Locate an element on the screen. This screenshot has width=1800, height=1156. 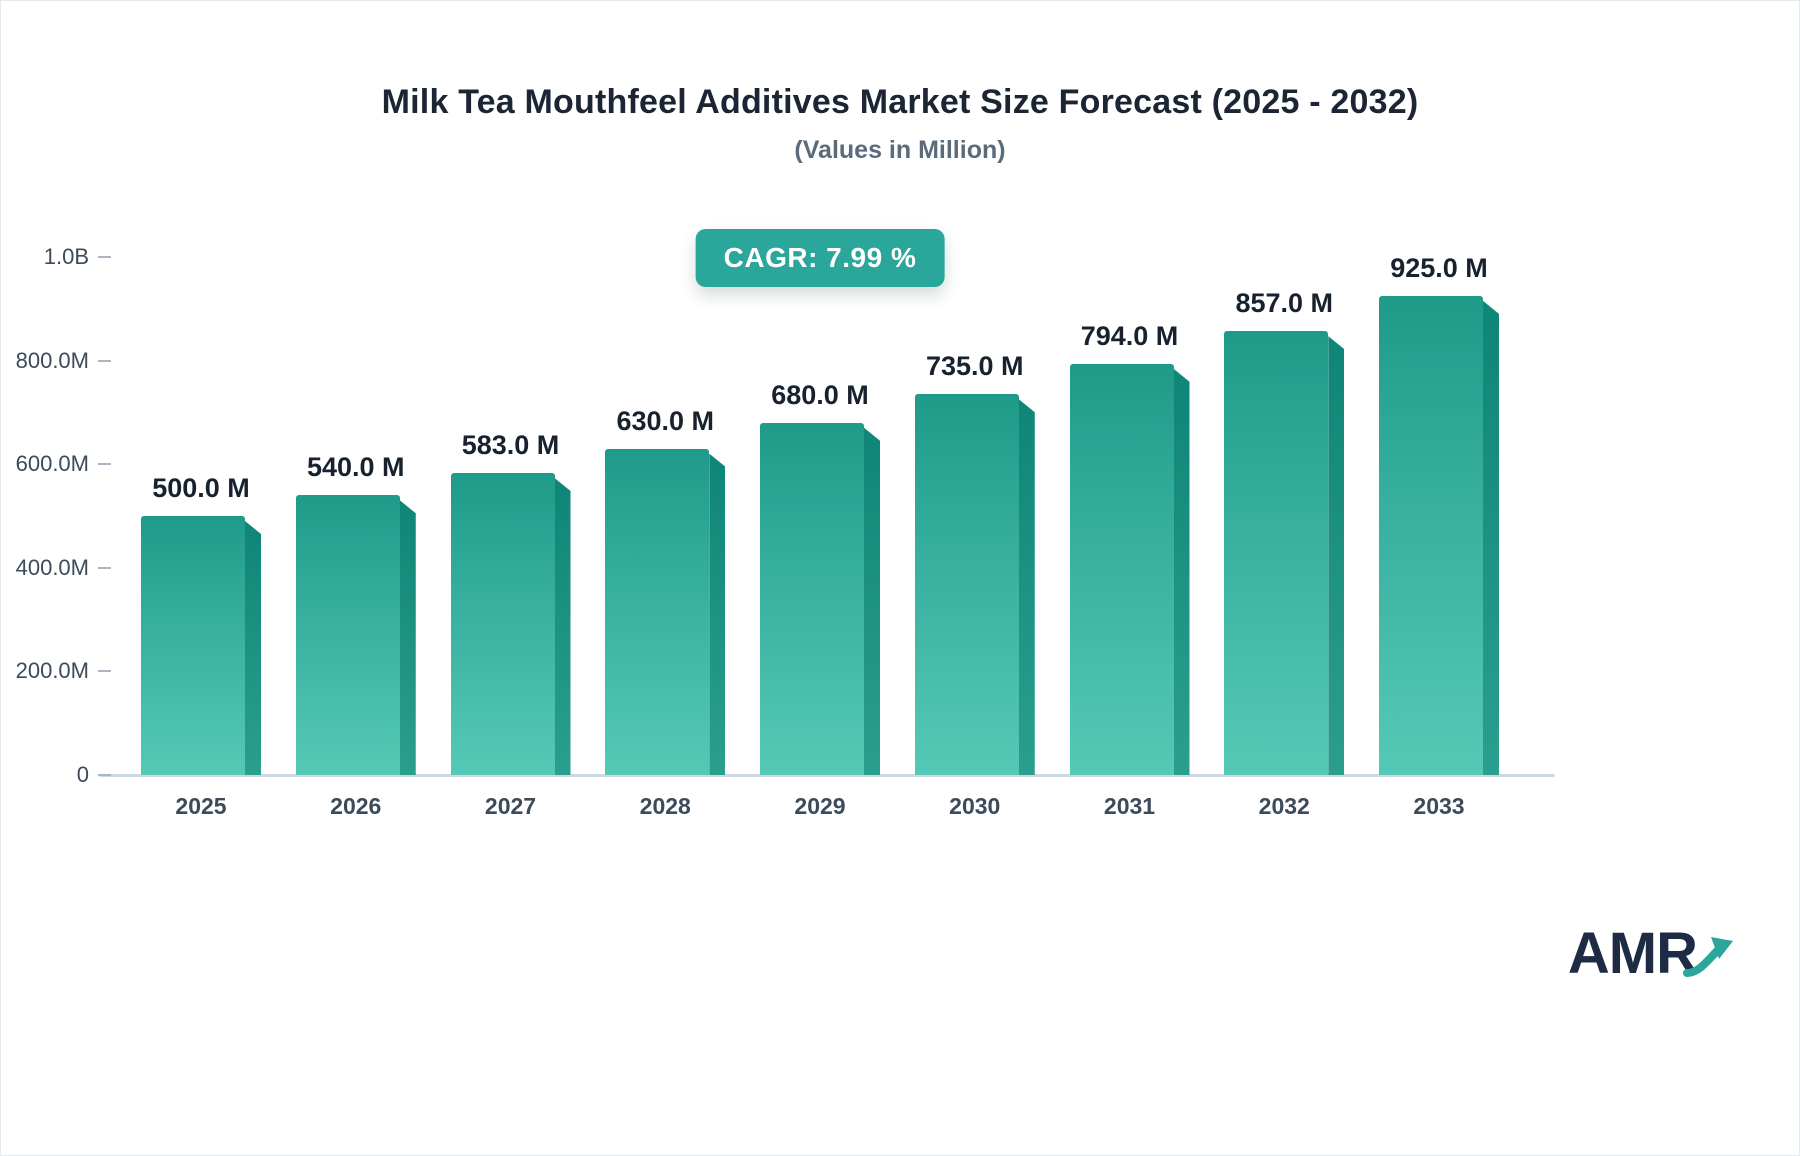
bar-column: 680.0 M is located at coordinates (820, 516).